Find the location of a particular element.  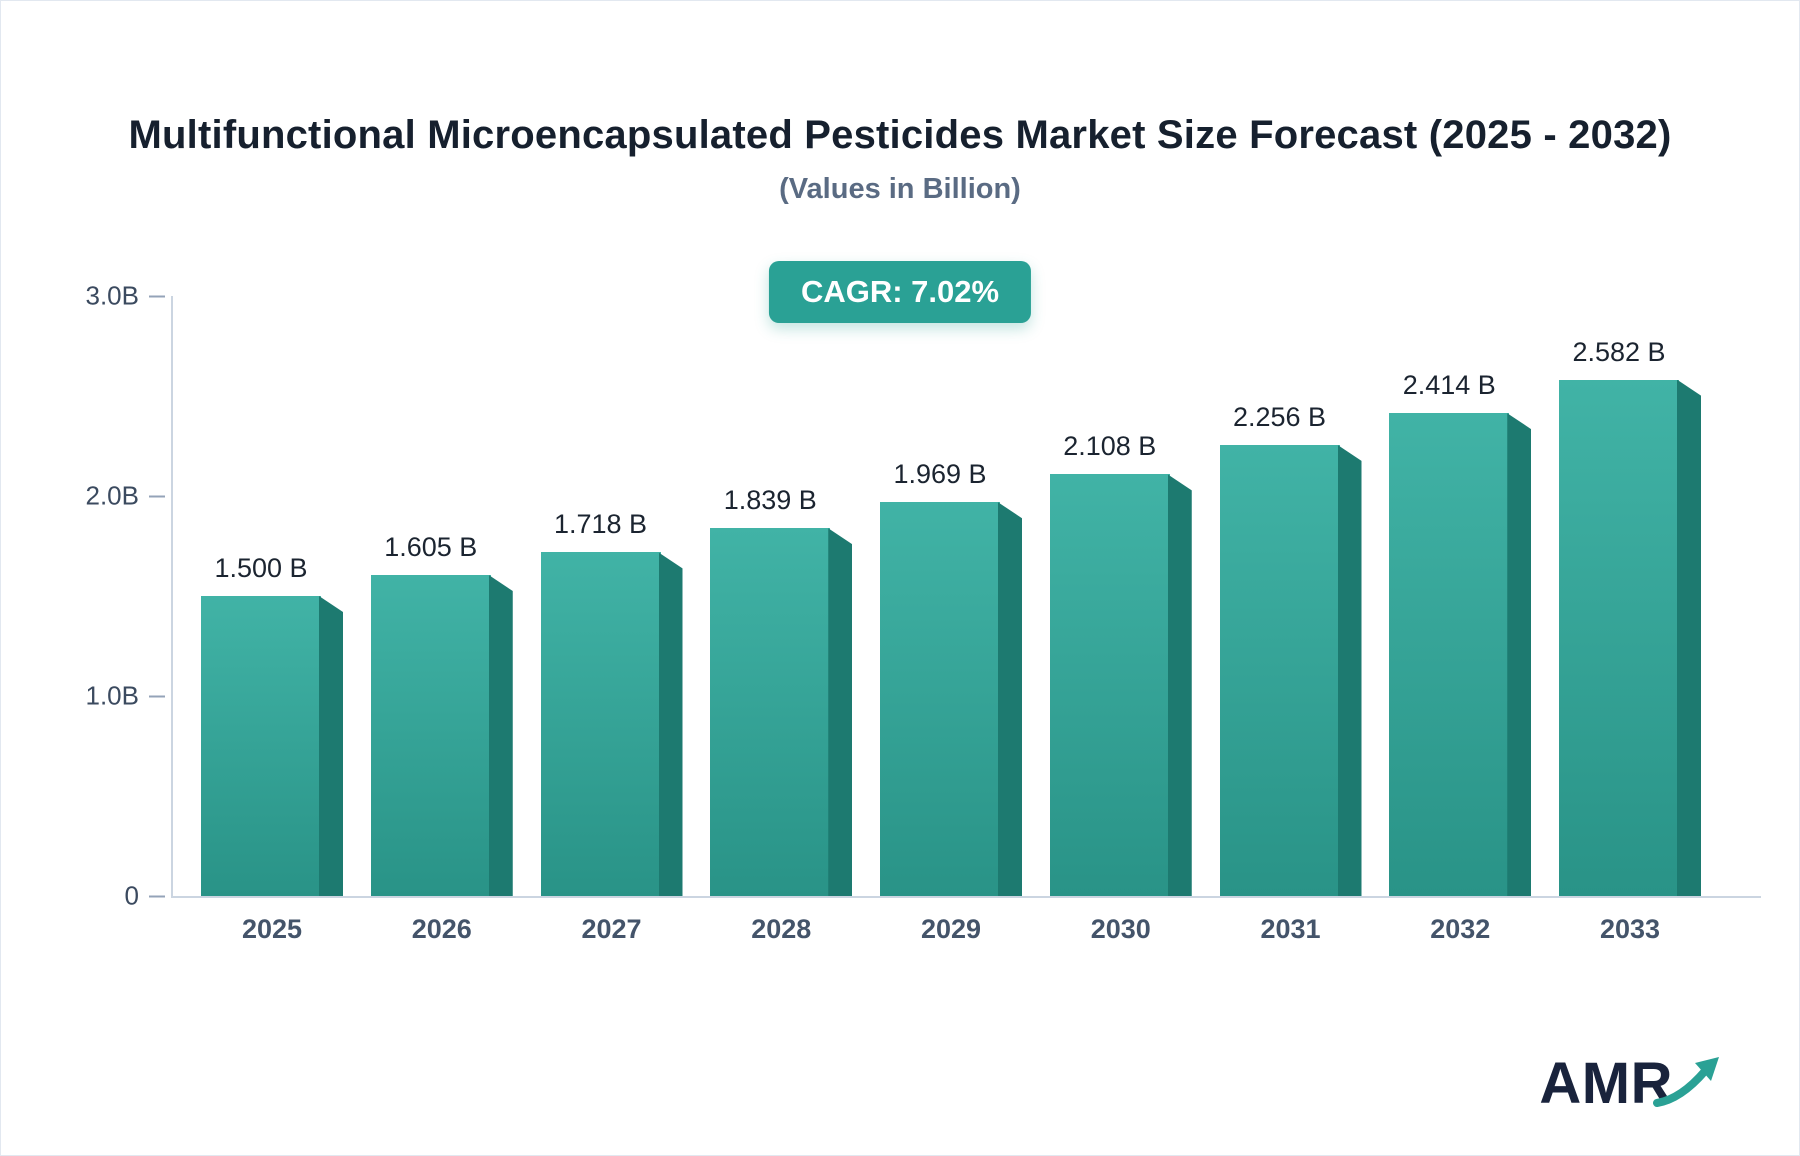

x-axis-label: 2029 is located at coordinates (951, 929).